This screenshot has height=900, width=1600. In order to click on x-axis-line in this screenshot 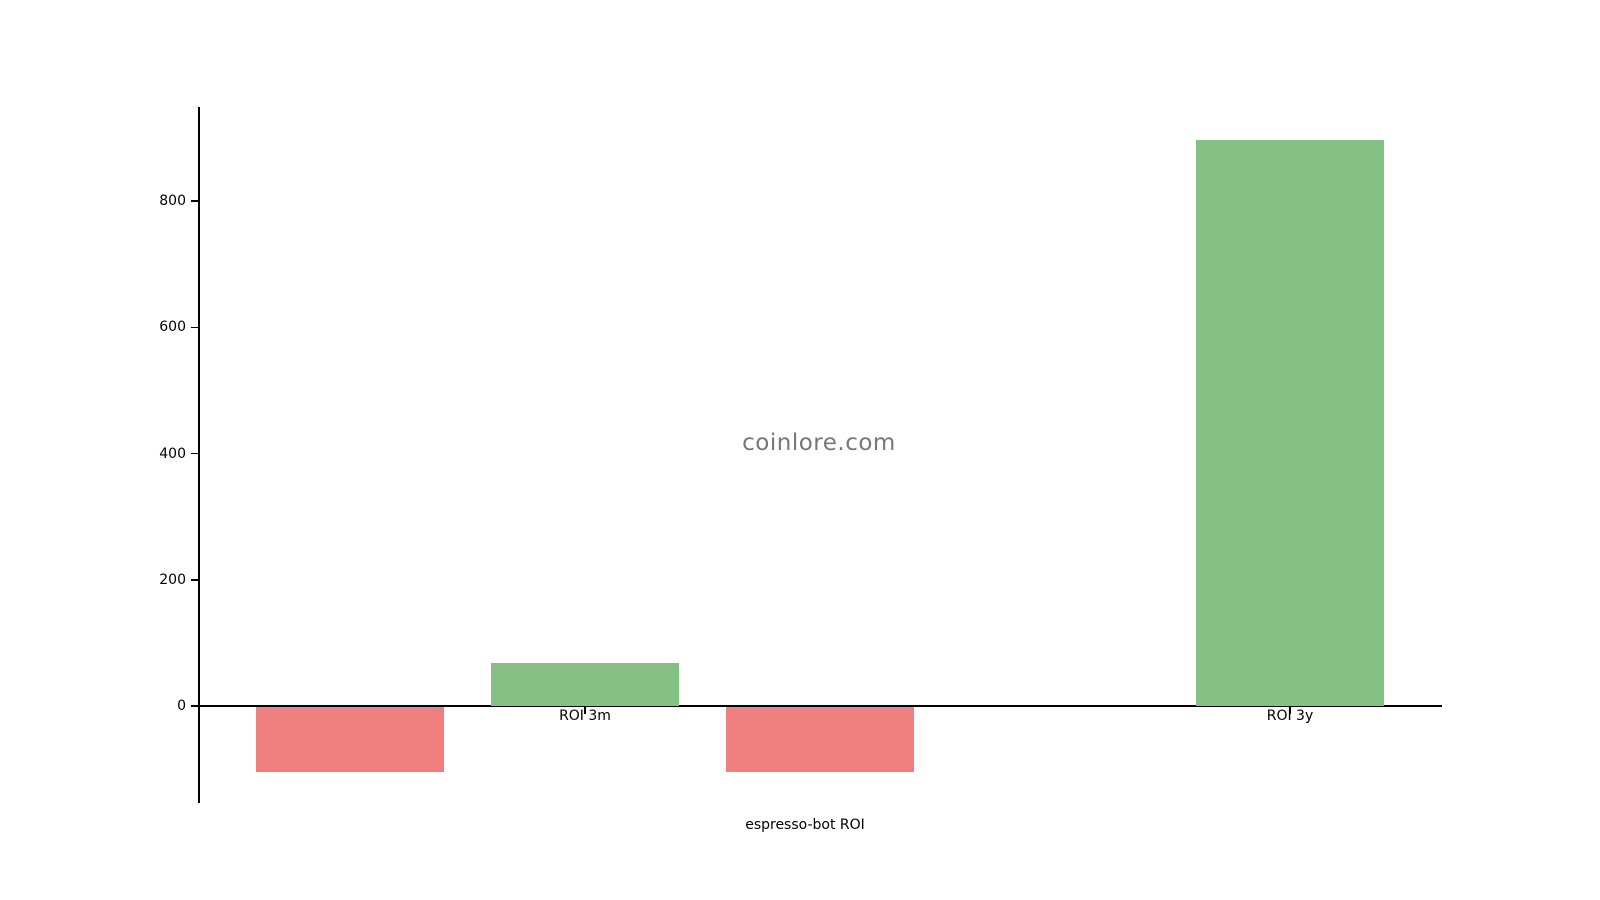, I will do `click(819, 706)`.